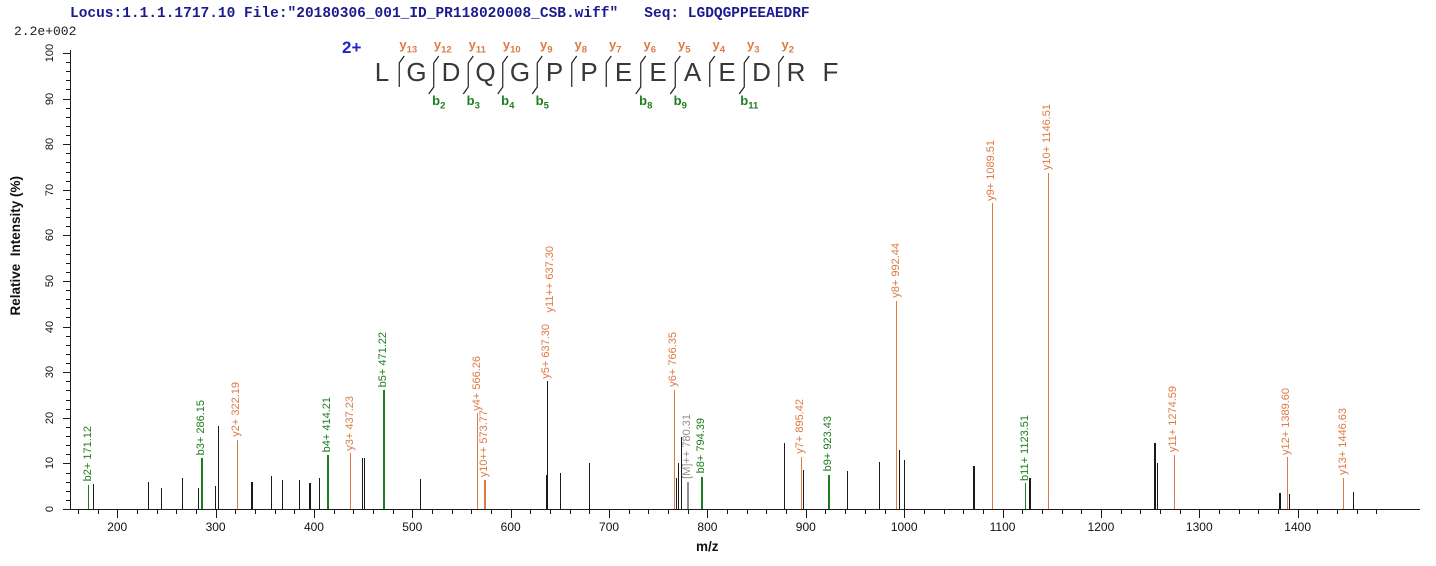  I want to click on x-tick-label: 600, so click(510, 527).